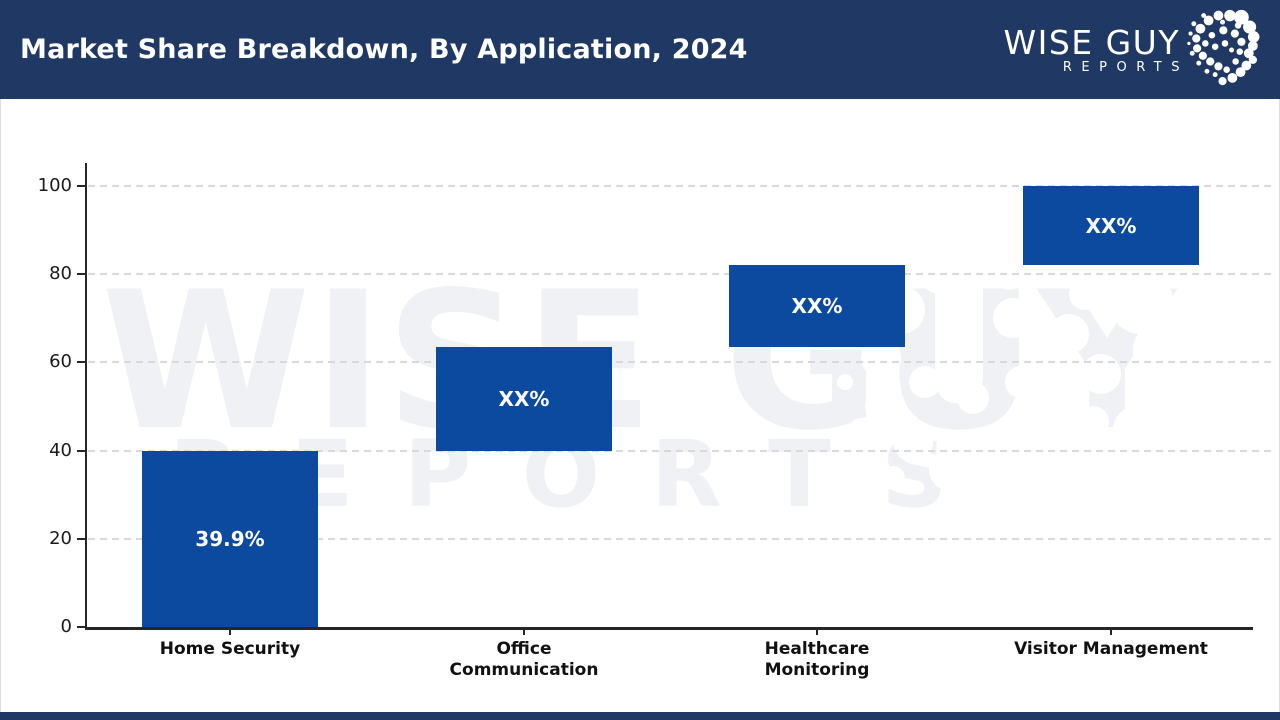 The height and width of the screenshot is (720, 1280). I want to click on y-tick-label: 40, so click(60, 450).